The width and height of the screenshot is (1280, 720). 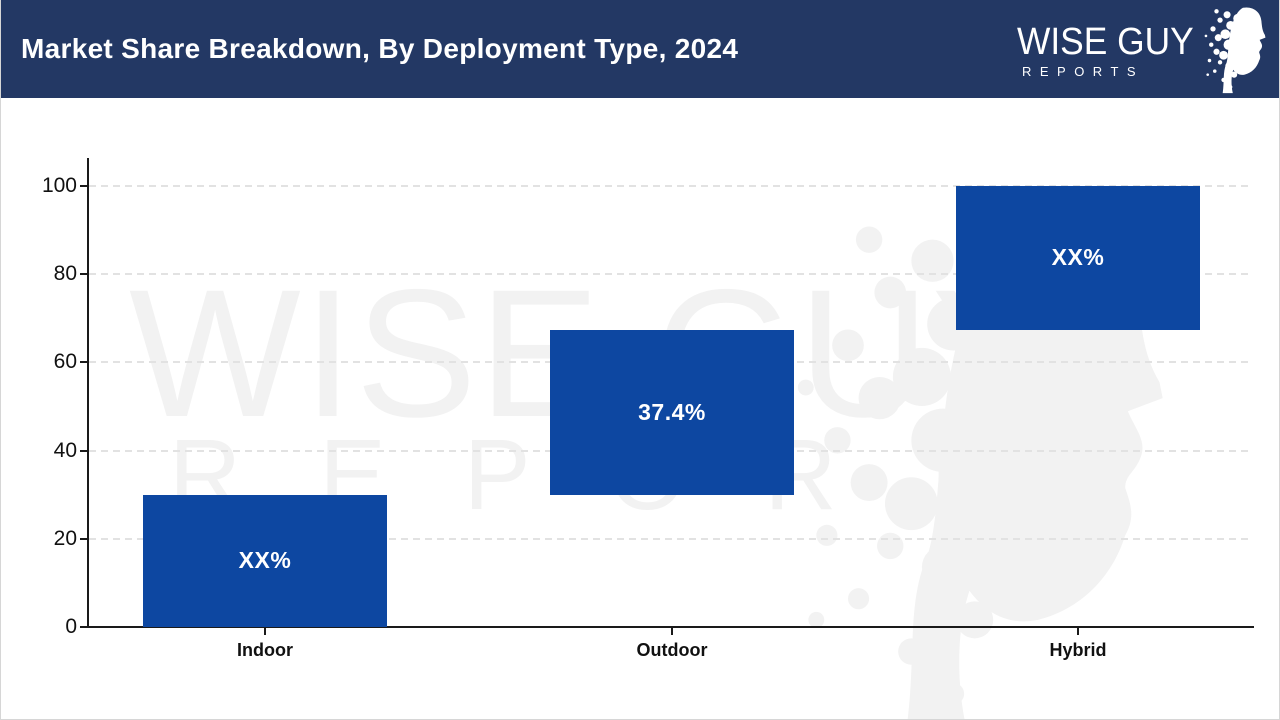 I want to click on logo-head-icon, so click(x=1235, y=50).